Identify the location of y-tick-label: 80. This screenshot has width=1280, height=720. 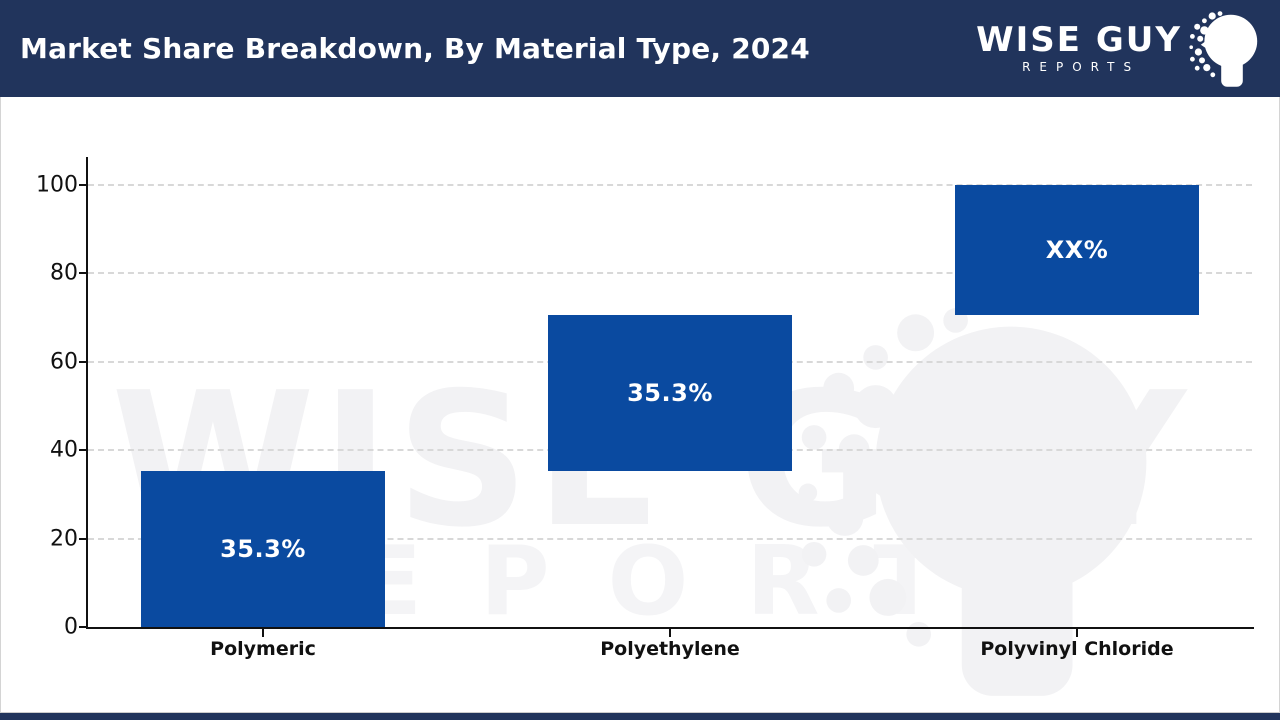
(64, 273).